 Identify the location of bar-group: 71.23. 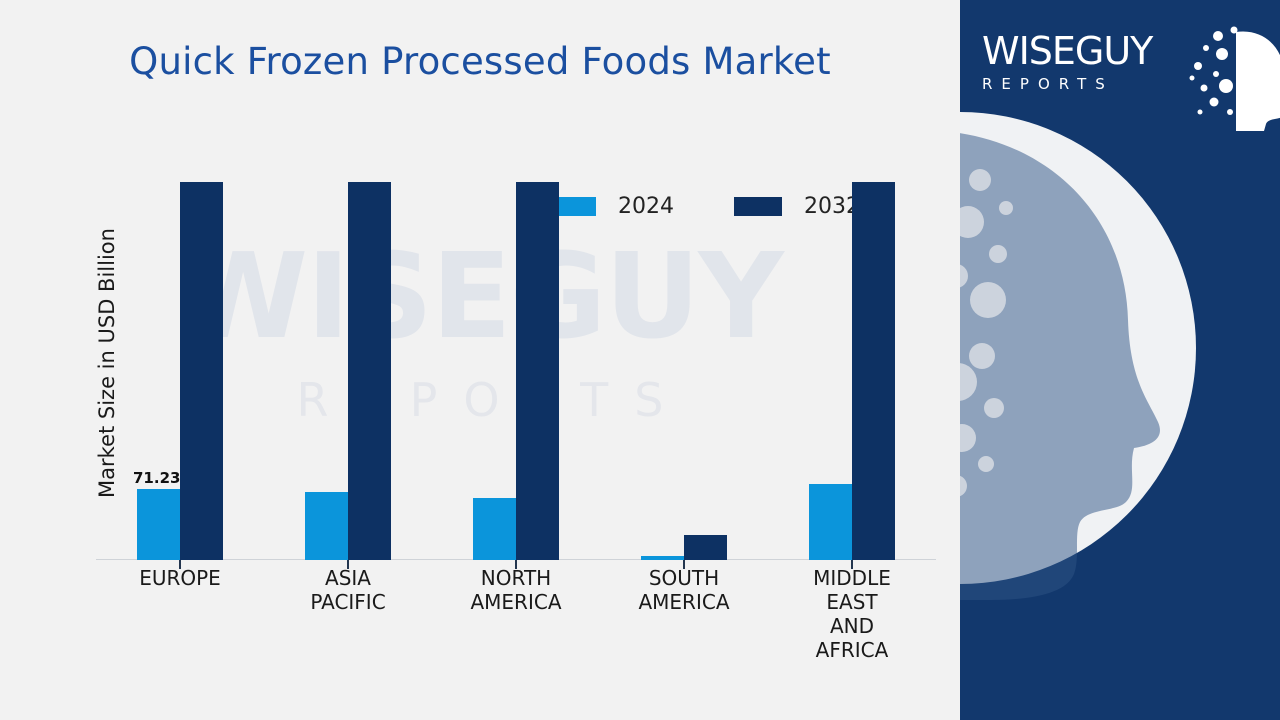
(180, 364).